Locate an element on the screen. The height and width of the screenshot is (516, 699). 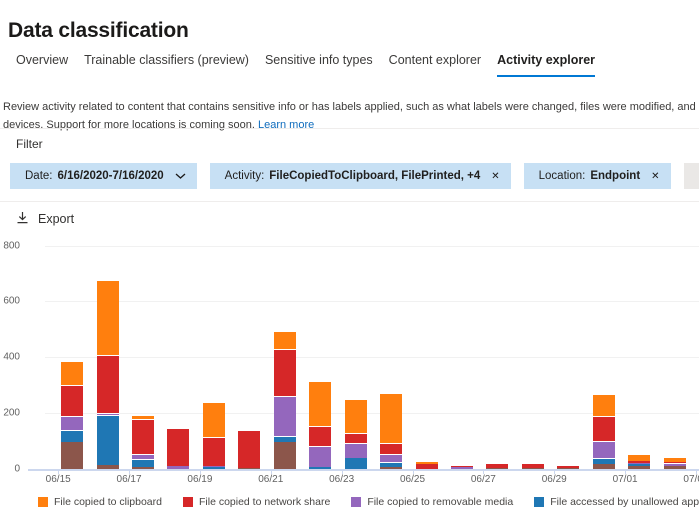
legend-swatch-icon is located at coordinates (356, 502).